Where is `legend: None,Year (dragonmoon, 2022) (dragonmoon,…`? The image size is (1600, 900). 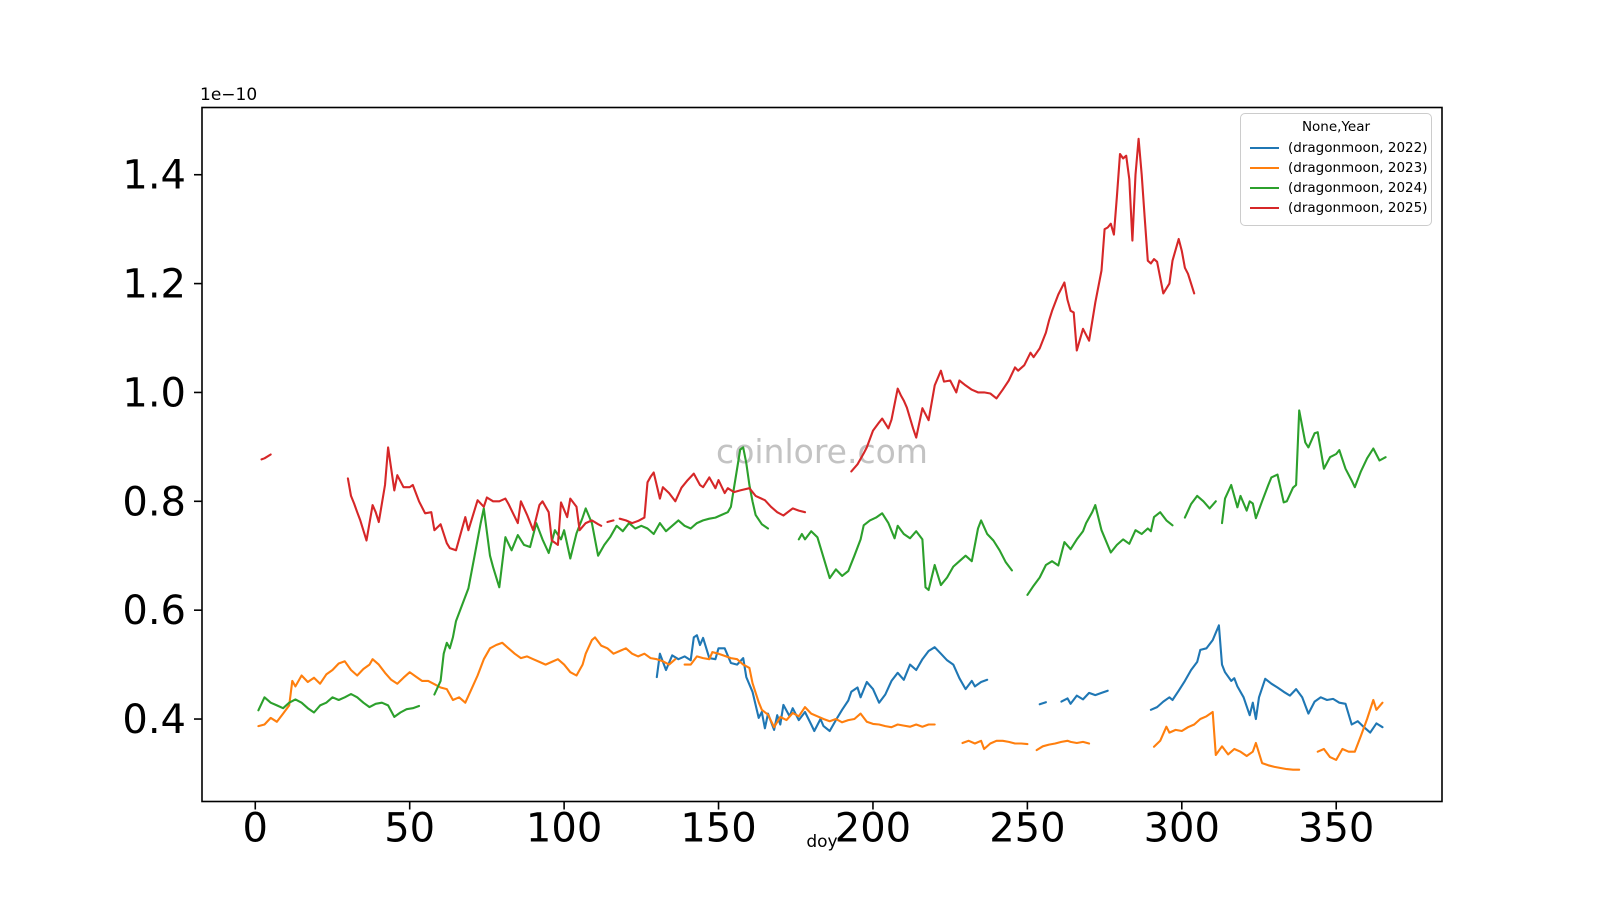 legend: None,Year (dragonmoon, 2022) (dragonmoon,… is located at coordinates (1336, 169).